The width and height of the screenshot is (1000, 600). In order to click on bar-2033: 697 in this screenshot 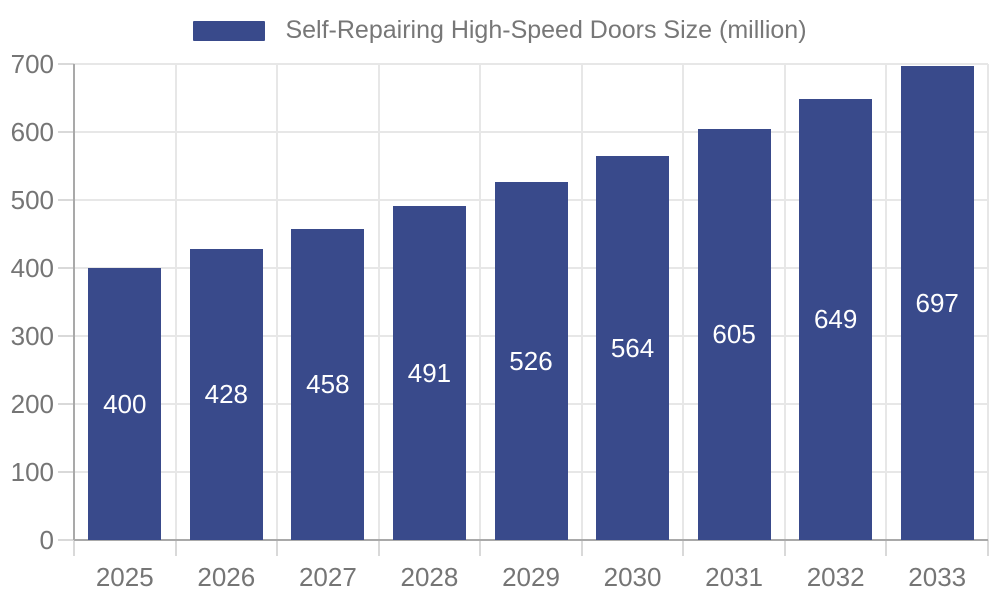, I will do `click(937, 303)`.